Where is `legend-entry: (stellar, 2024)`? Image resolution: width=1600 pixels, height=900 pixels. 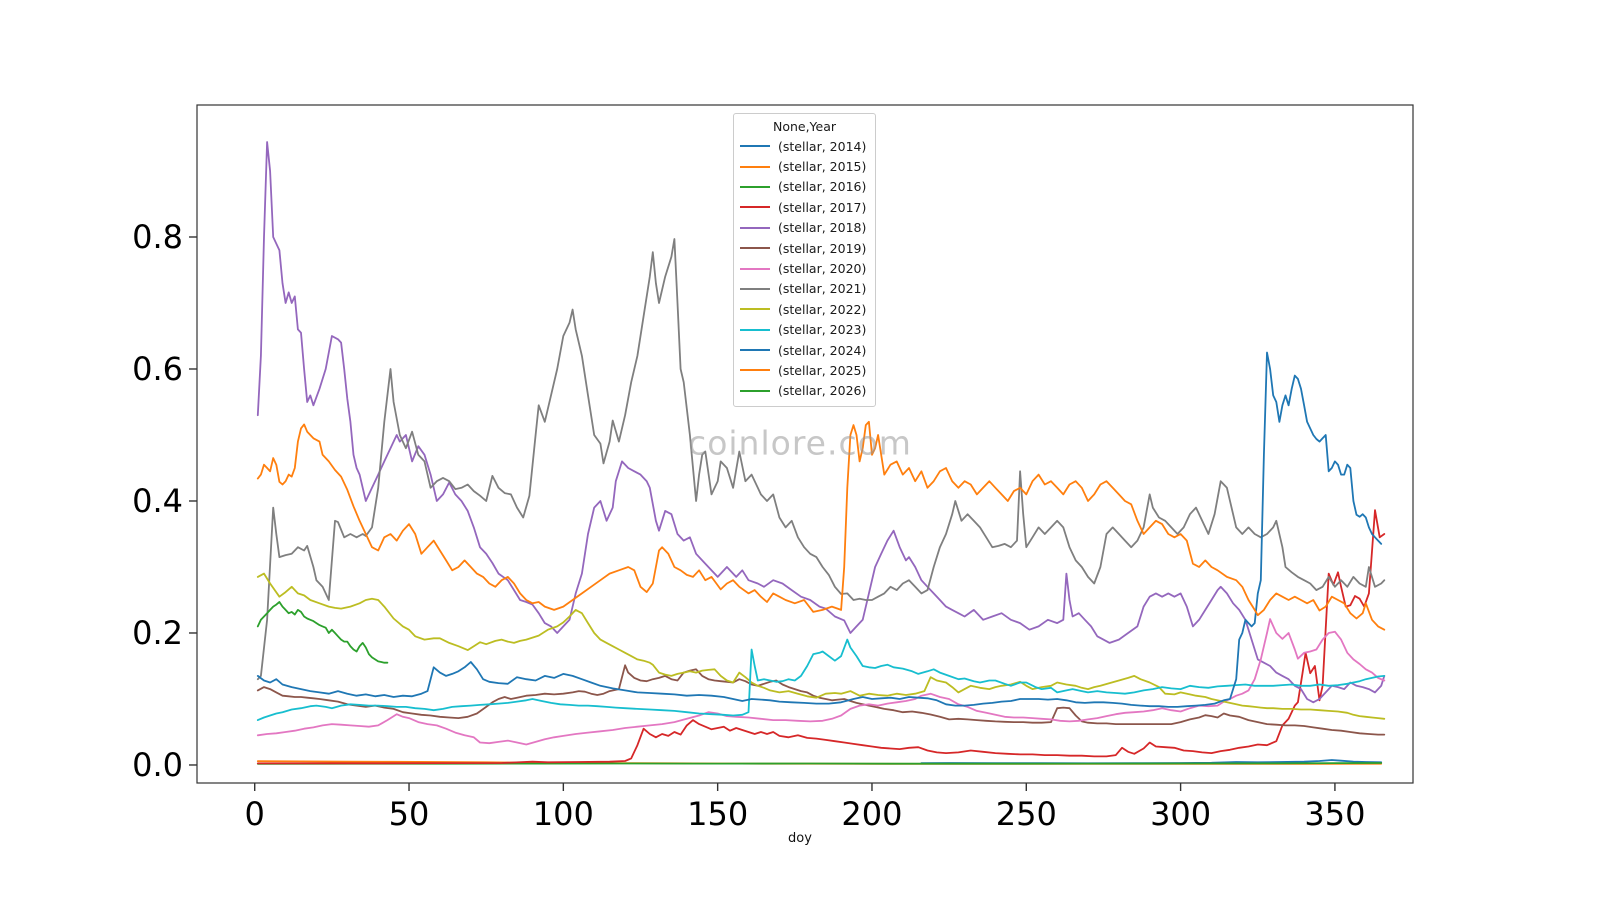
legend-entry: (stellar, 2024) is located at coordinates (804, 350).